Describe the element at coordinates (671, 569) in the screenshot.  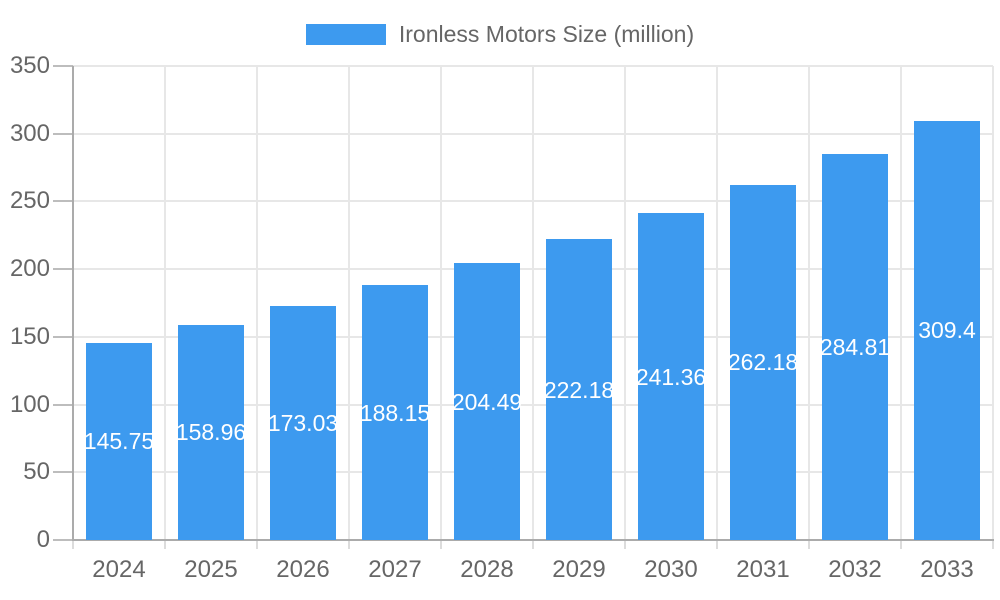
I see `x-axis-tick-label: 2030` at that location.